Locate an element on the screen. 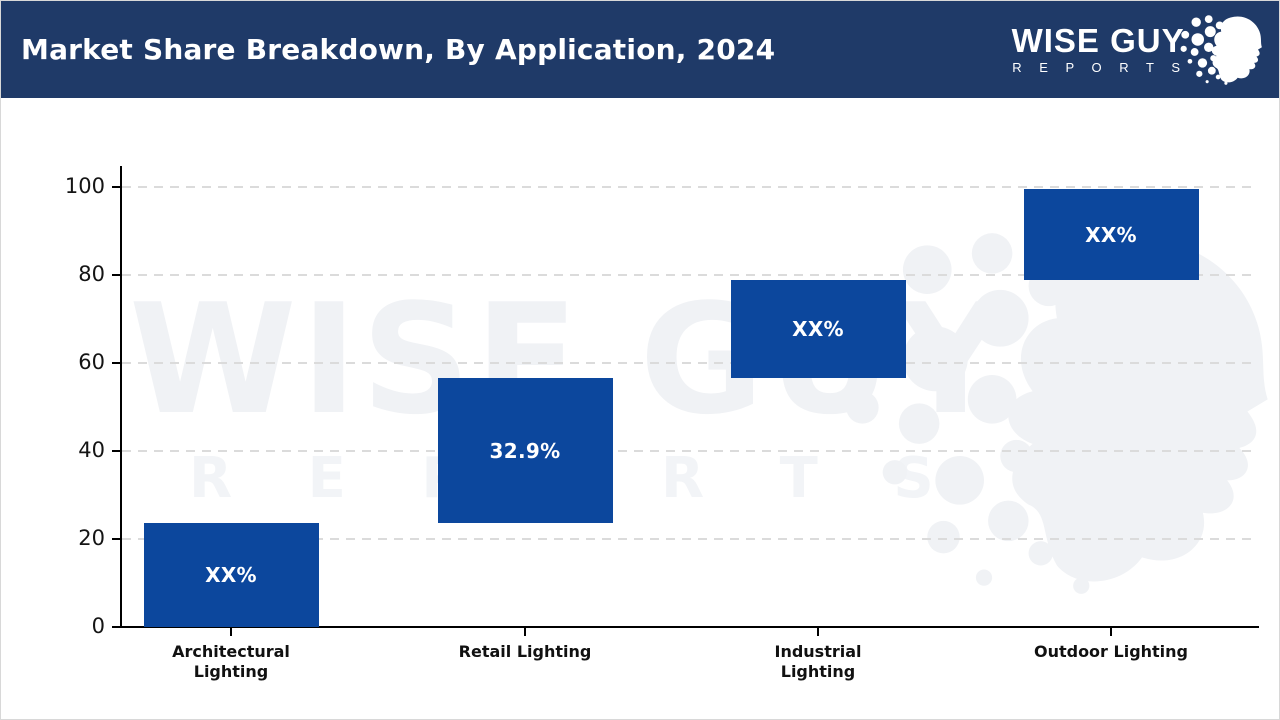 The image size is (1280, 720). x-tick-label: Architectural Lighting is located at coordinates (231, 661).